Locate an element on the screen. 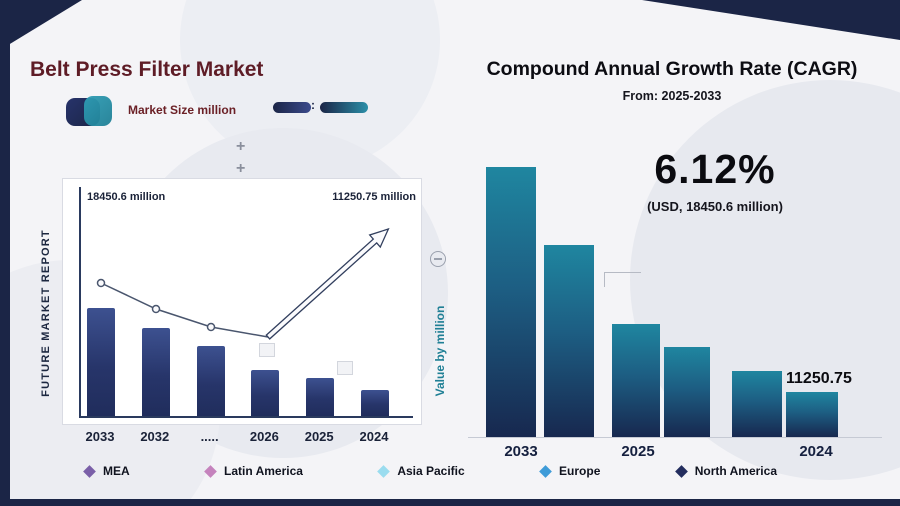 This screenshot has height=506, width=900. future-market-report-label: FUTURE MARKET REPORT is located at coordinates (46, 313).